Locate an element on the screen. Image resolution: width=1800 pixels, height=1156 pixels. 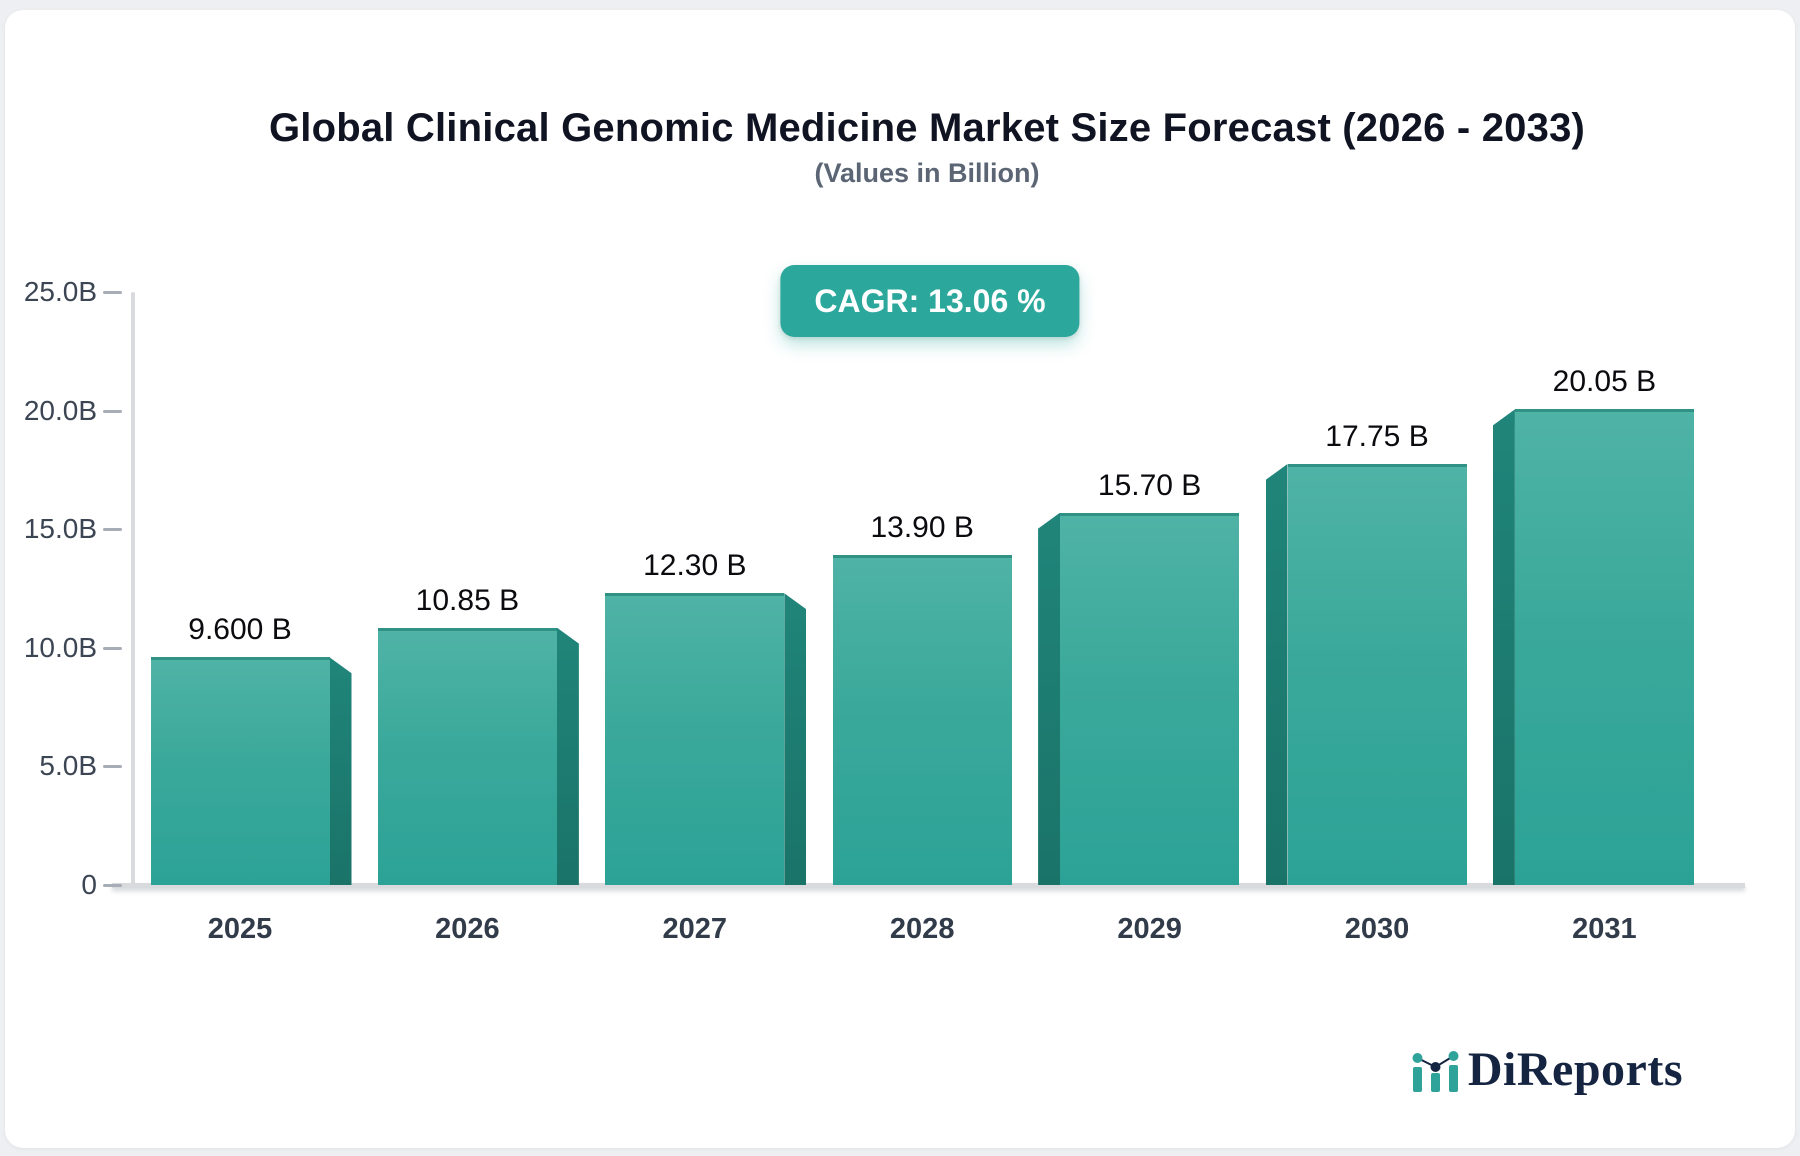
bar-face-2025 is located at coordinates (240, 771).